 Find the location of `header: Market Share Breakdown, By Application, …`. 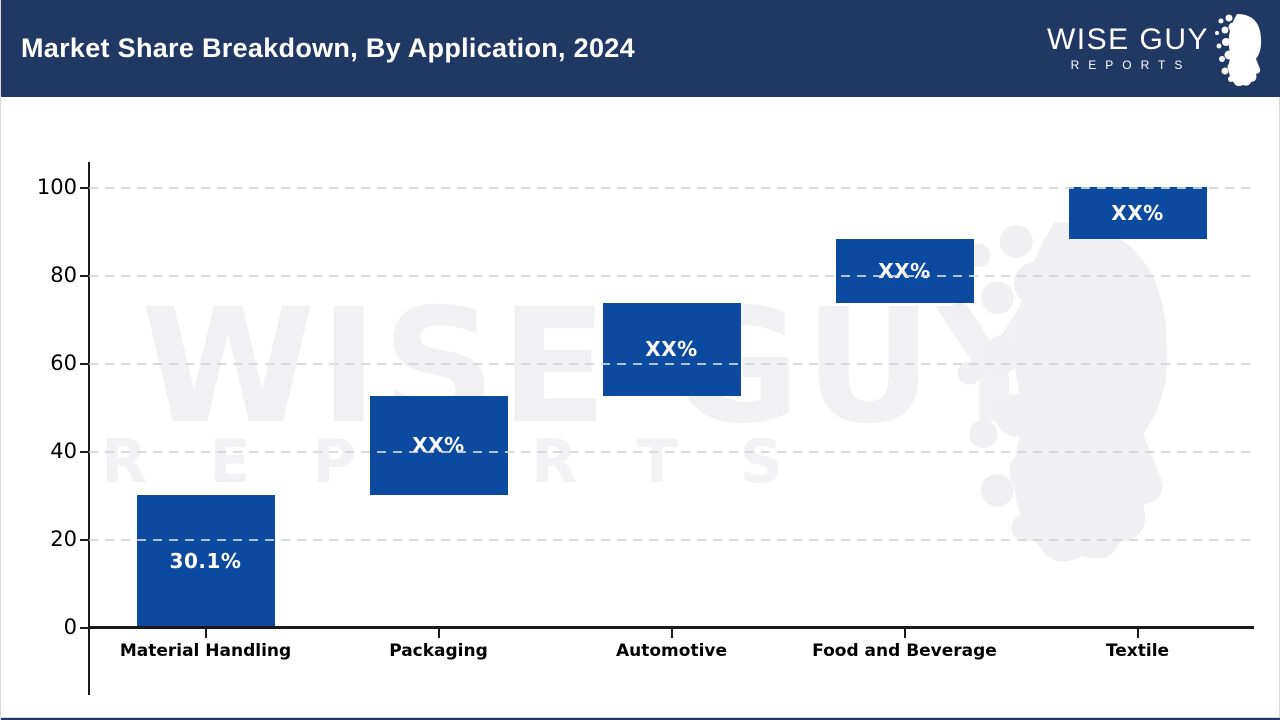

header: Market Share Breakdown, By Application, … is located at coordinates (640, 48).